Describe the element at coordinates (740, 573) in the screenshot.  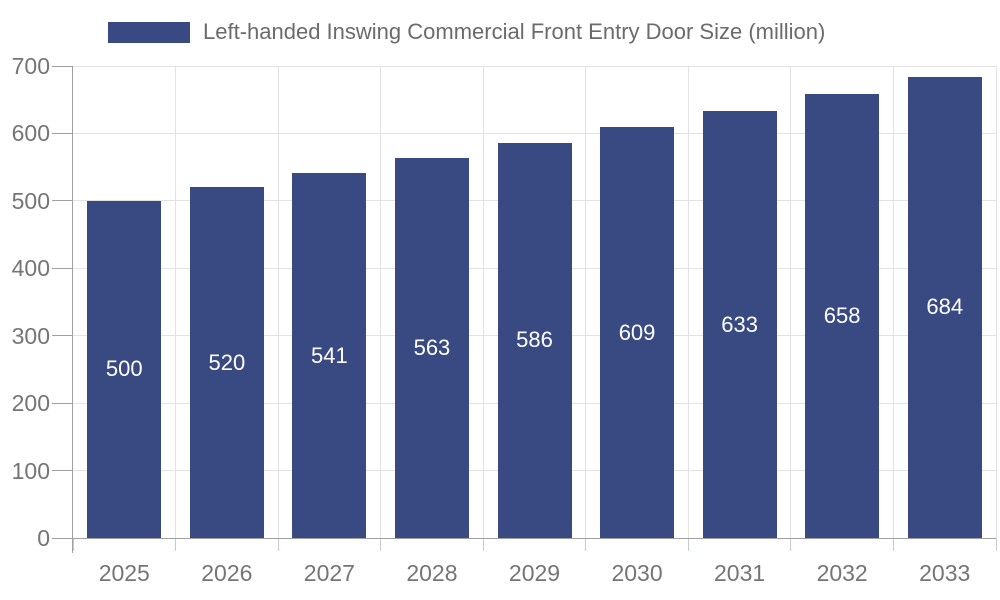
I see `x-tick-label: 2031` at that location.